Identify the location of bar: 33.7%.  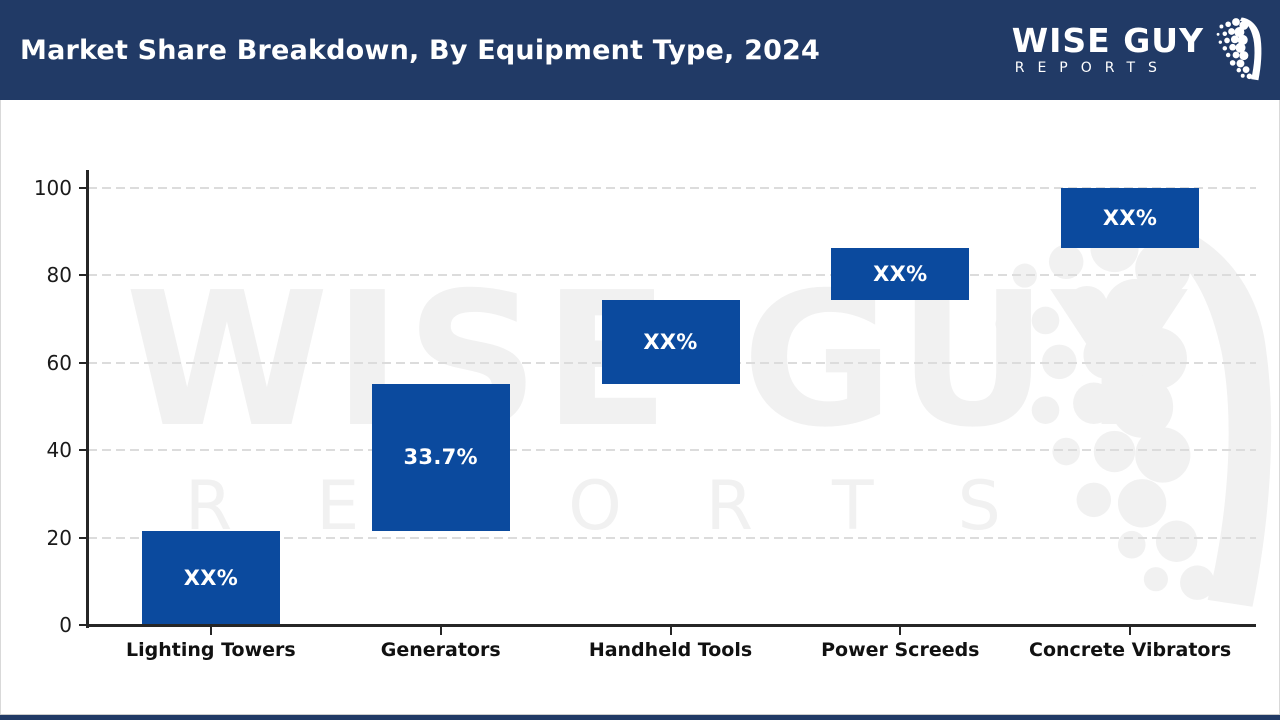
(440, 457).